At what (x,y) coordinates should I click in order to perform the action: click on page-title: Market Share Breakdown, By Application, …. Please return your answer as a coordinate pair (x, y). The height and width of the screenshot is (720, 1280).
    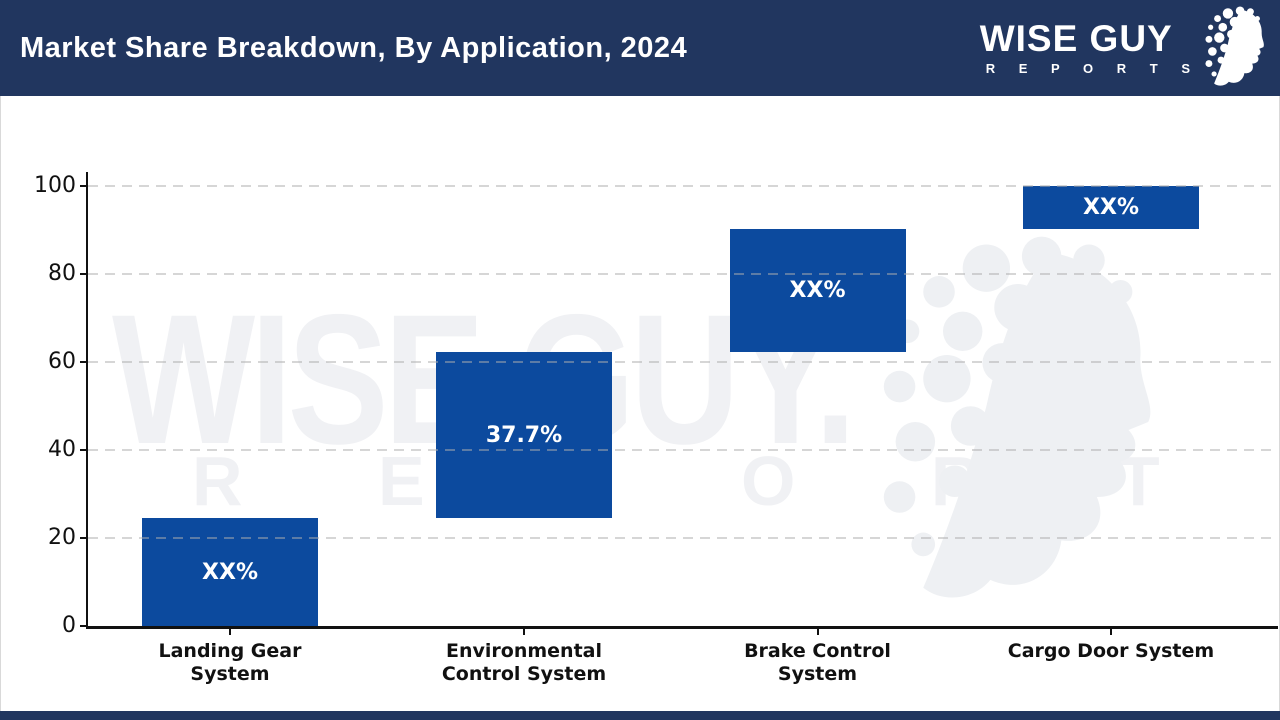
    Looking at the image, I should click on (354, 47).